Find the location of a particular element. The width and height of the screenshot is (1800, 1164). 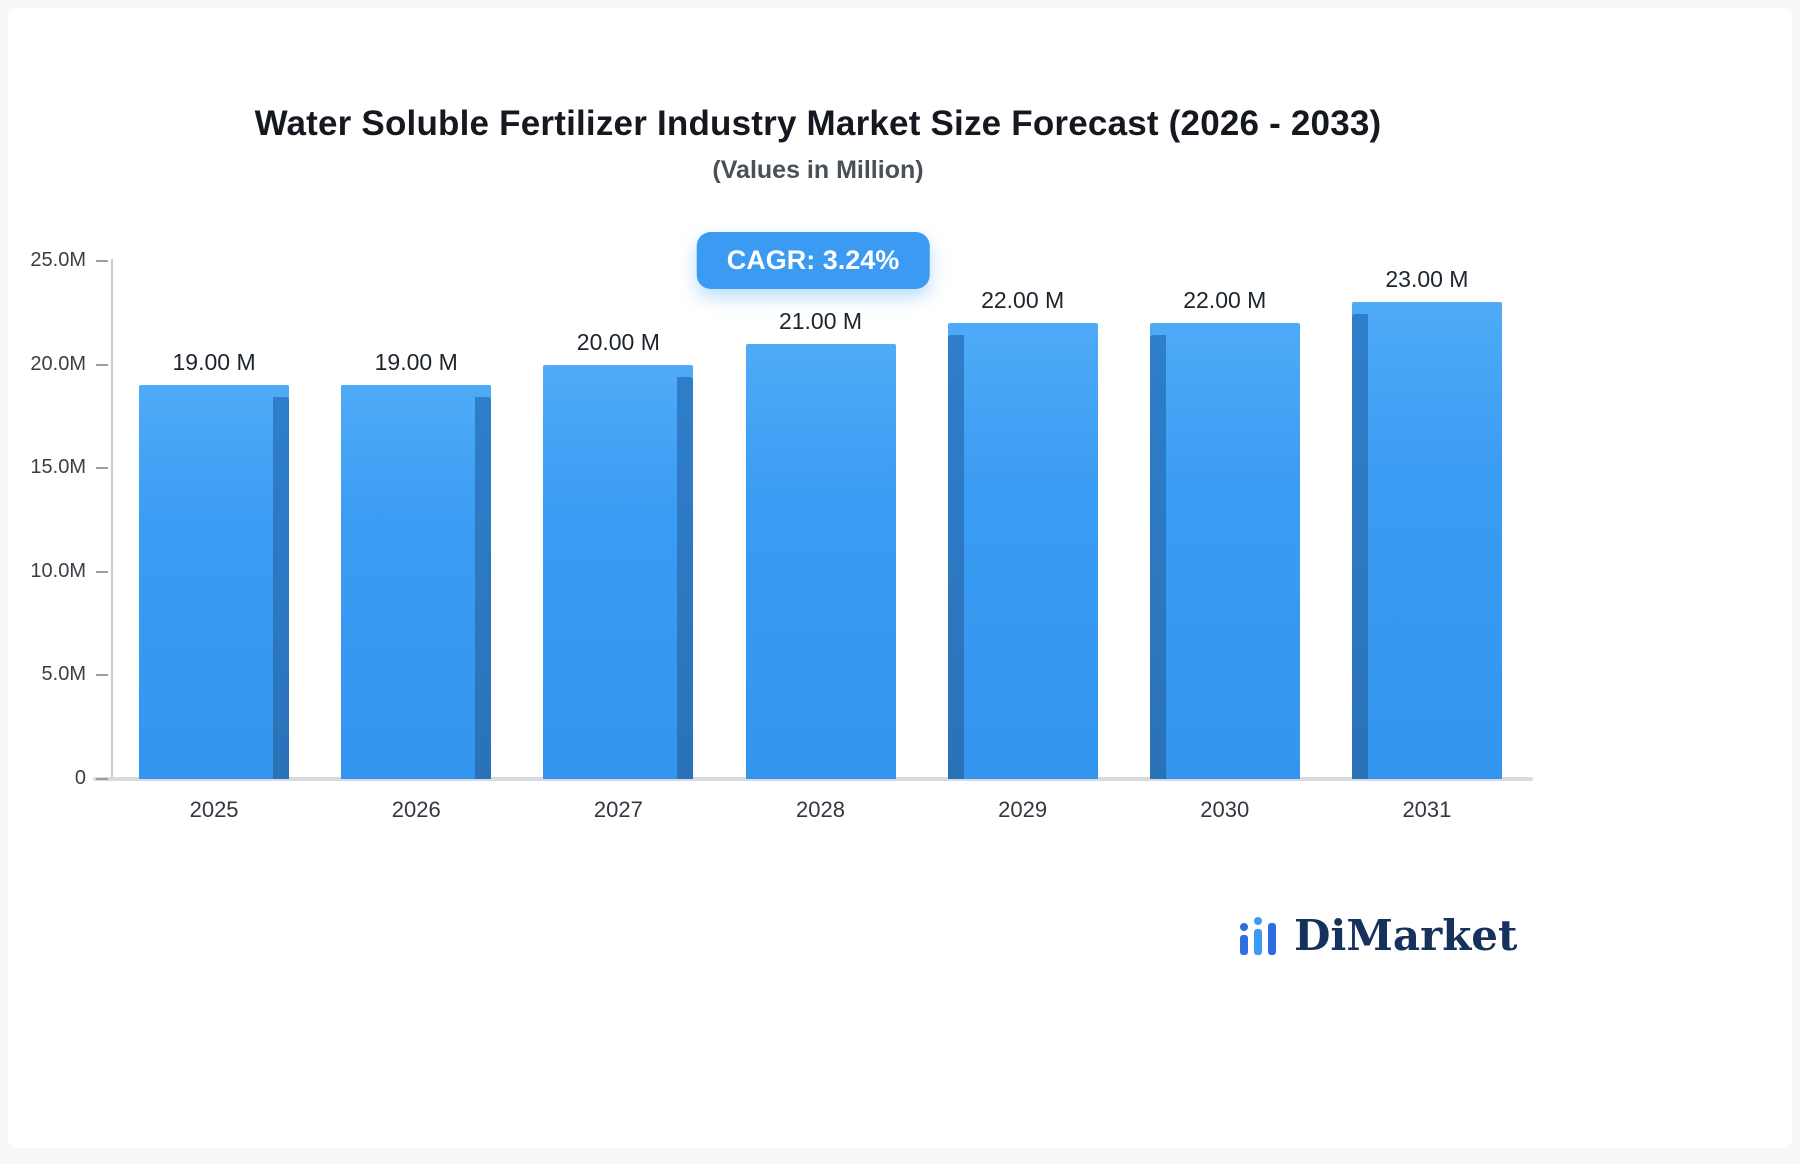

bar-2025: 19.00 M is located at coordinates (214, 564).